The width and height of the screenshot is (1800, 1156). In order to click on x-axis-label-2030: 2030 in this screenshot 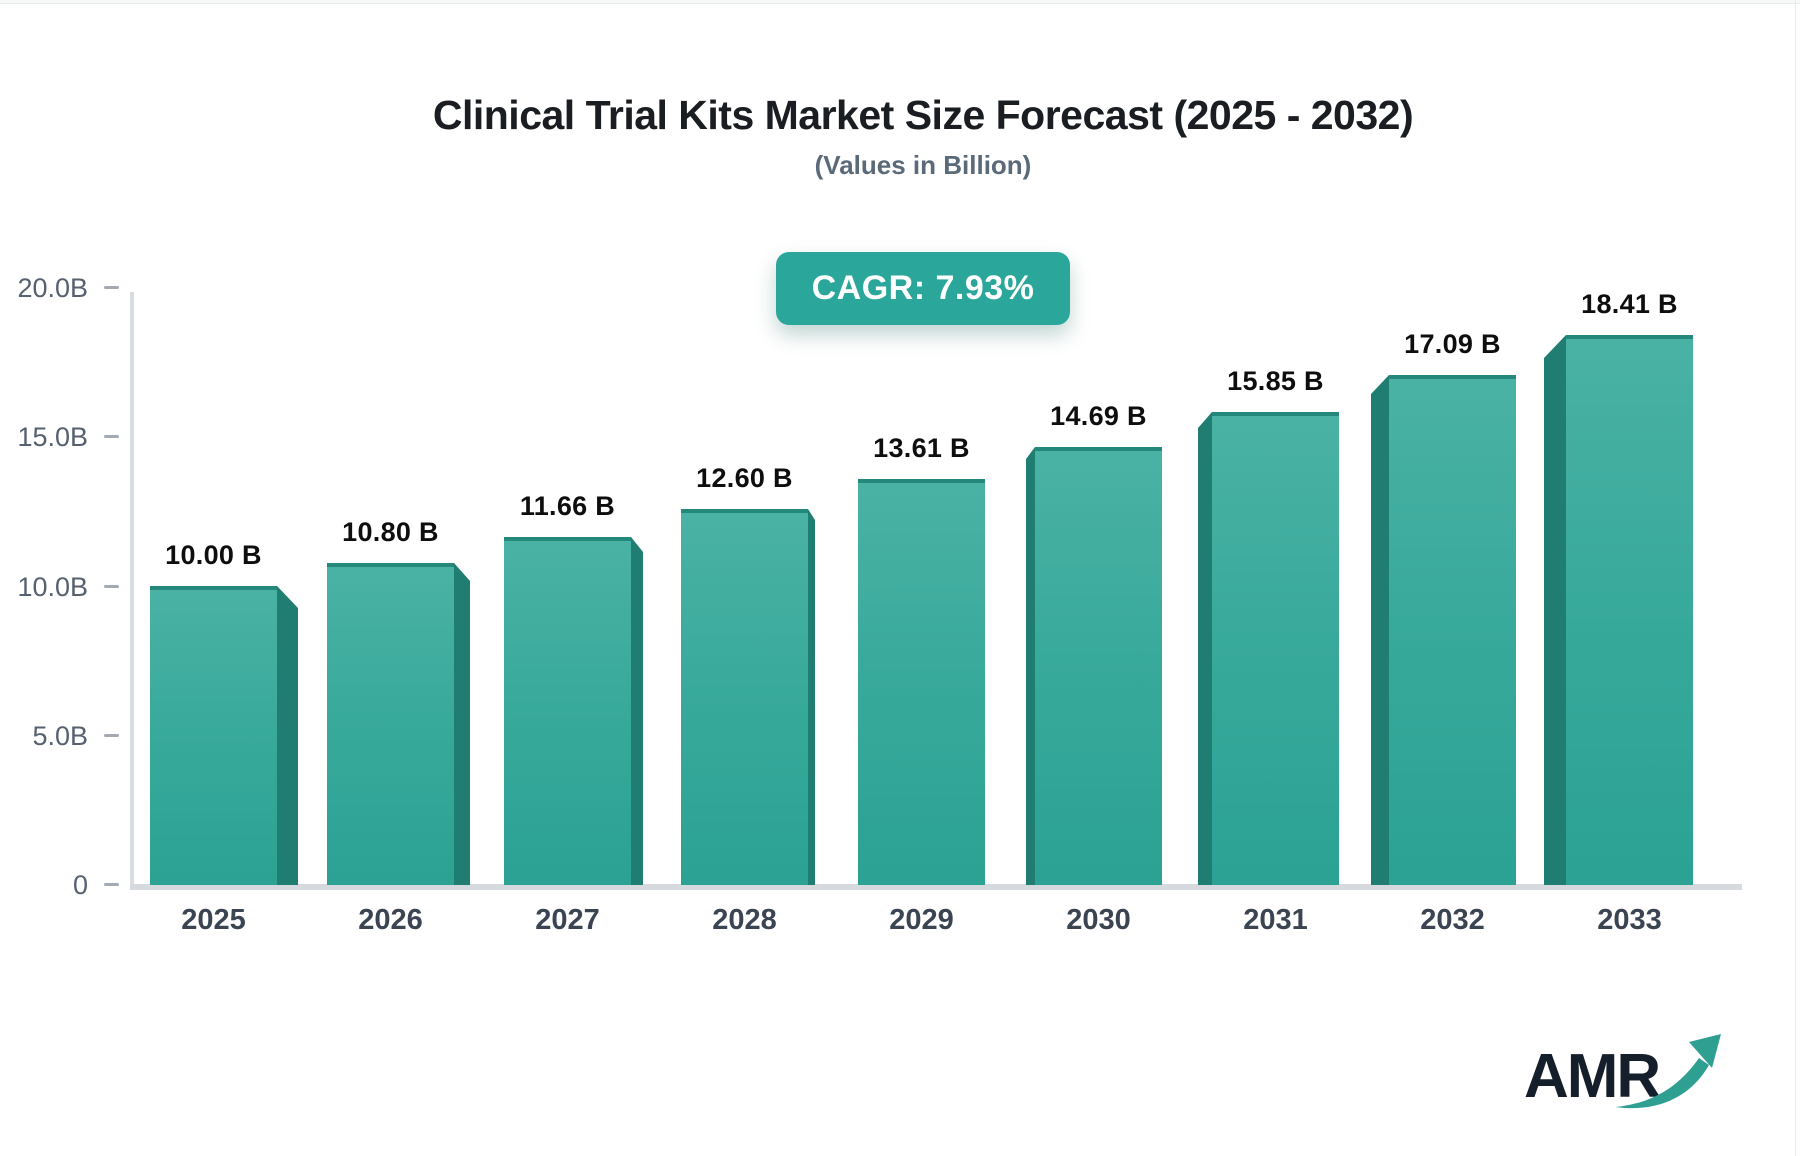, I will do `click(1098, 920)`.